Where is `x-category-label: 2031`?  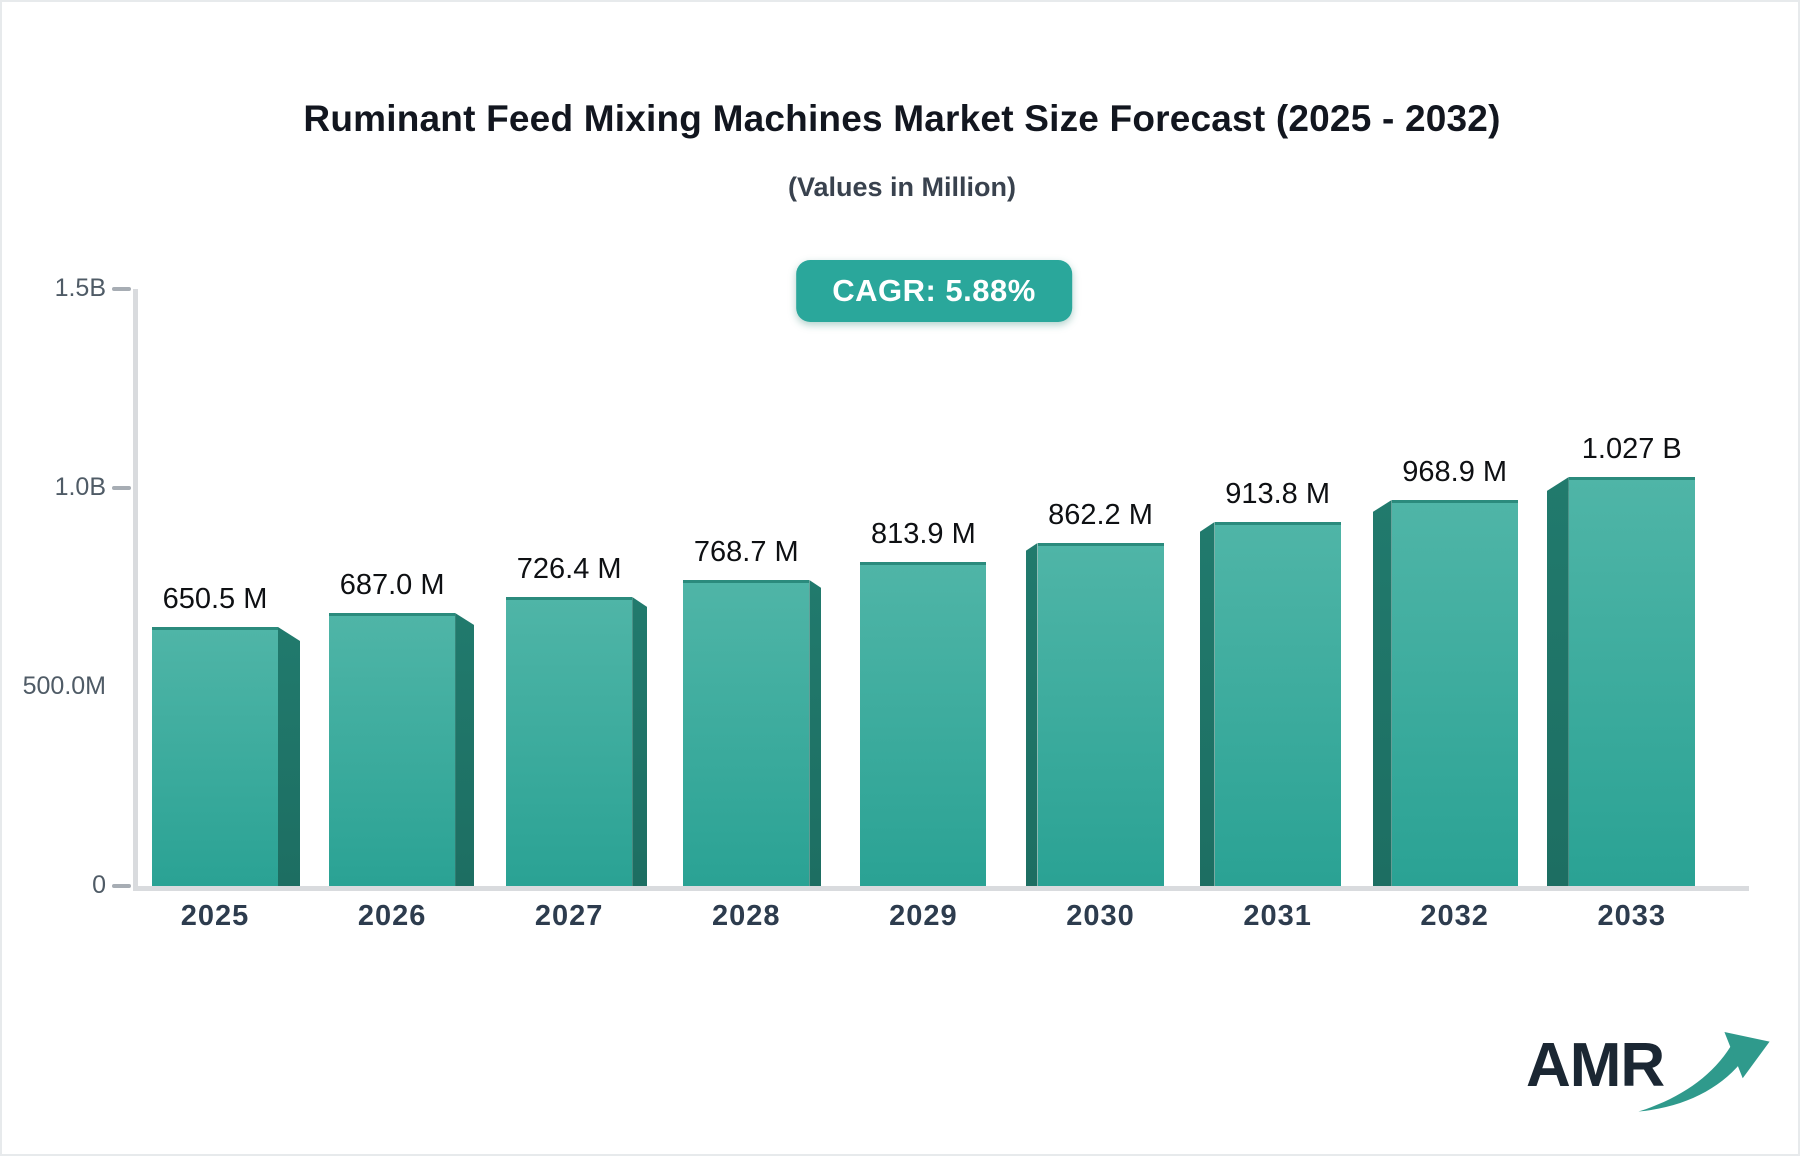
x-category-label: 2031 is located at coordinates (1277, 916).